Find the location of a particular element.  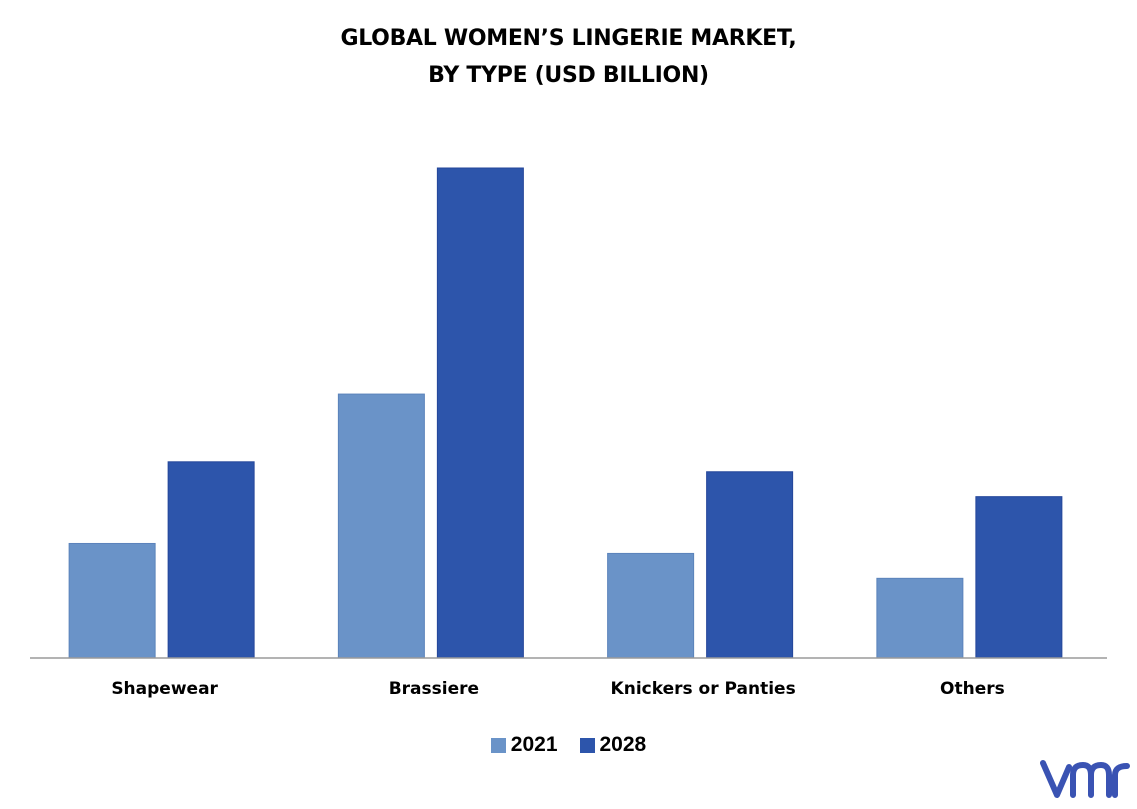

legend-item-2028: 2028 is located at coordinates (613, 745).